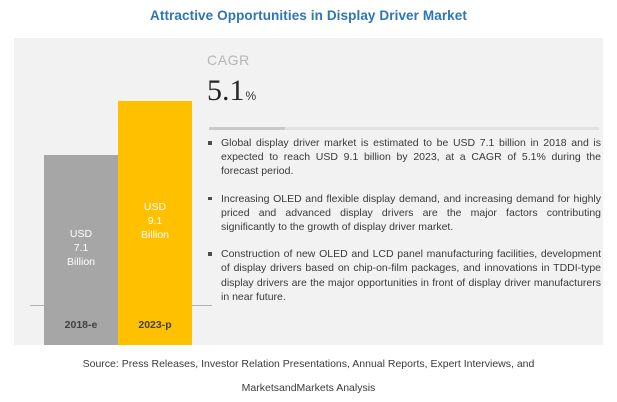 The image size is (617, 402). Describe the element at coordinates (155, 325) in the screenshot. I see `x-axis-label-2023: 2023-p` at that location.